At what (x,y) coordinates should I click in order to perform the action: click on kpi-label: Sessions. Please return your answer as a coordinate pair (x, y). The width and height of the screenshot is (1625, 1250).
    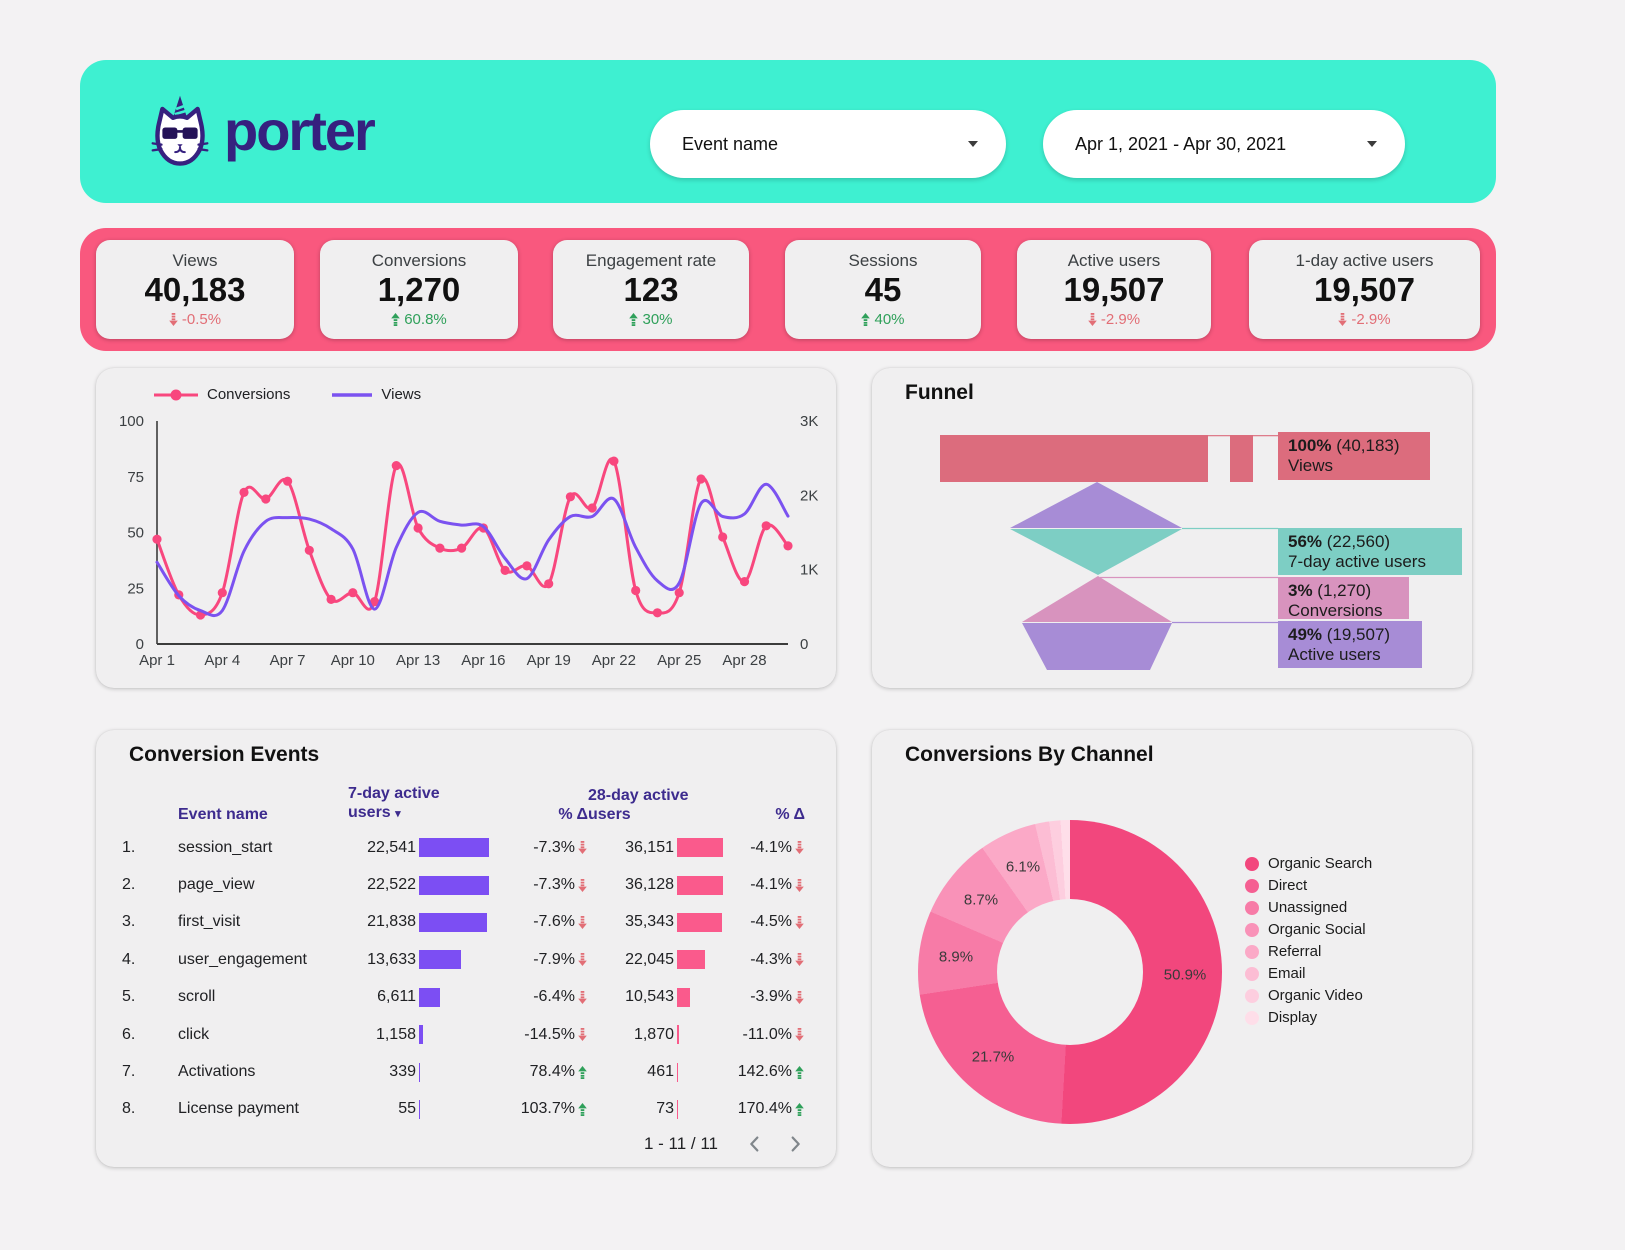
    Looking at the image, I should click on (883, 260).